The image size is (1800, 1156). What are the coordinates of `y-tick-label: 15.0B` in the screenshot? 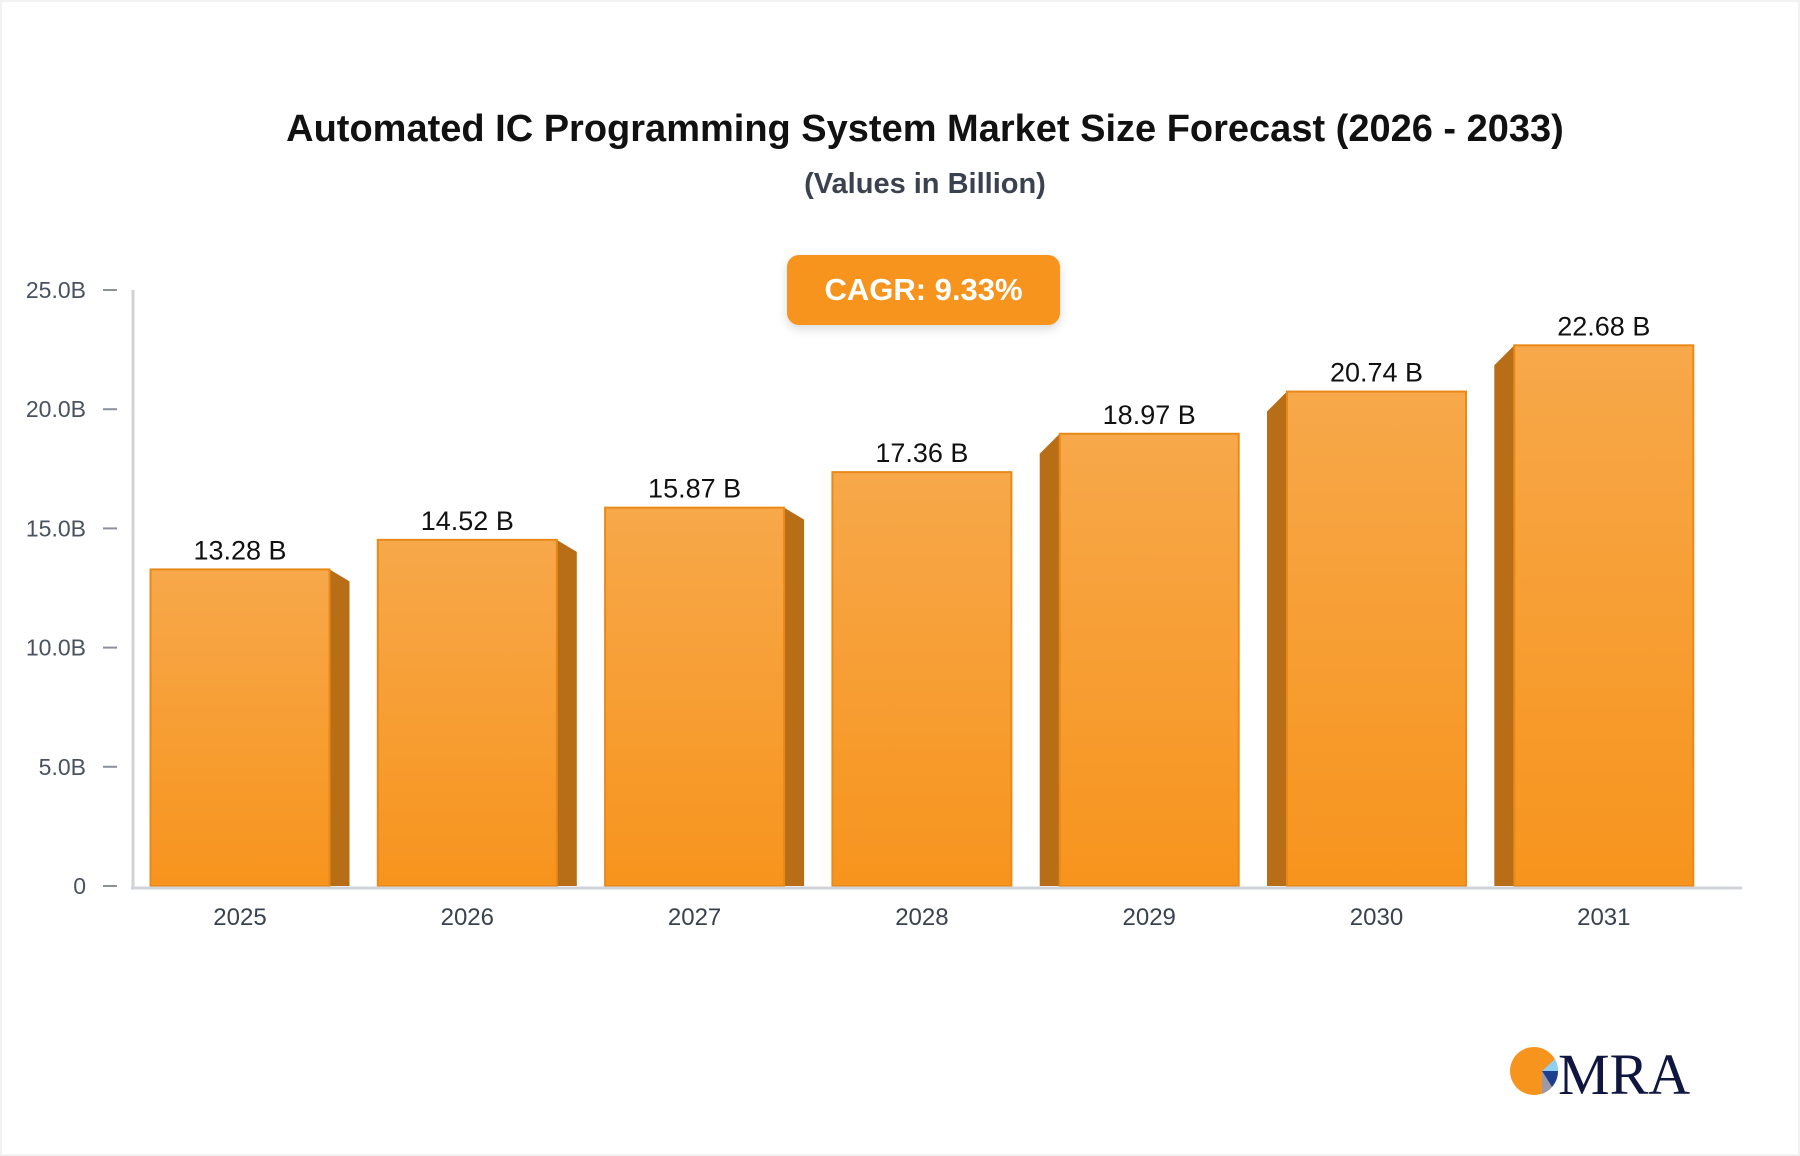 It's located at (56, 528).